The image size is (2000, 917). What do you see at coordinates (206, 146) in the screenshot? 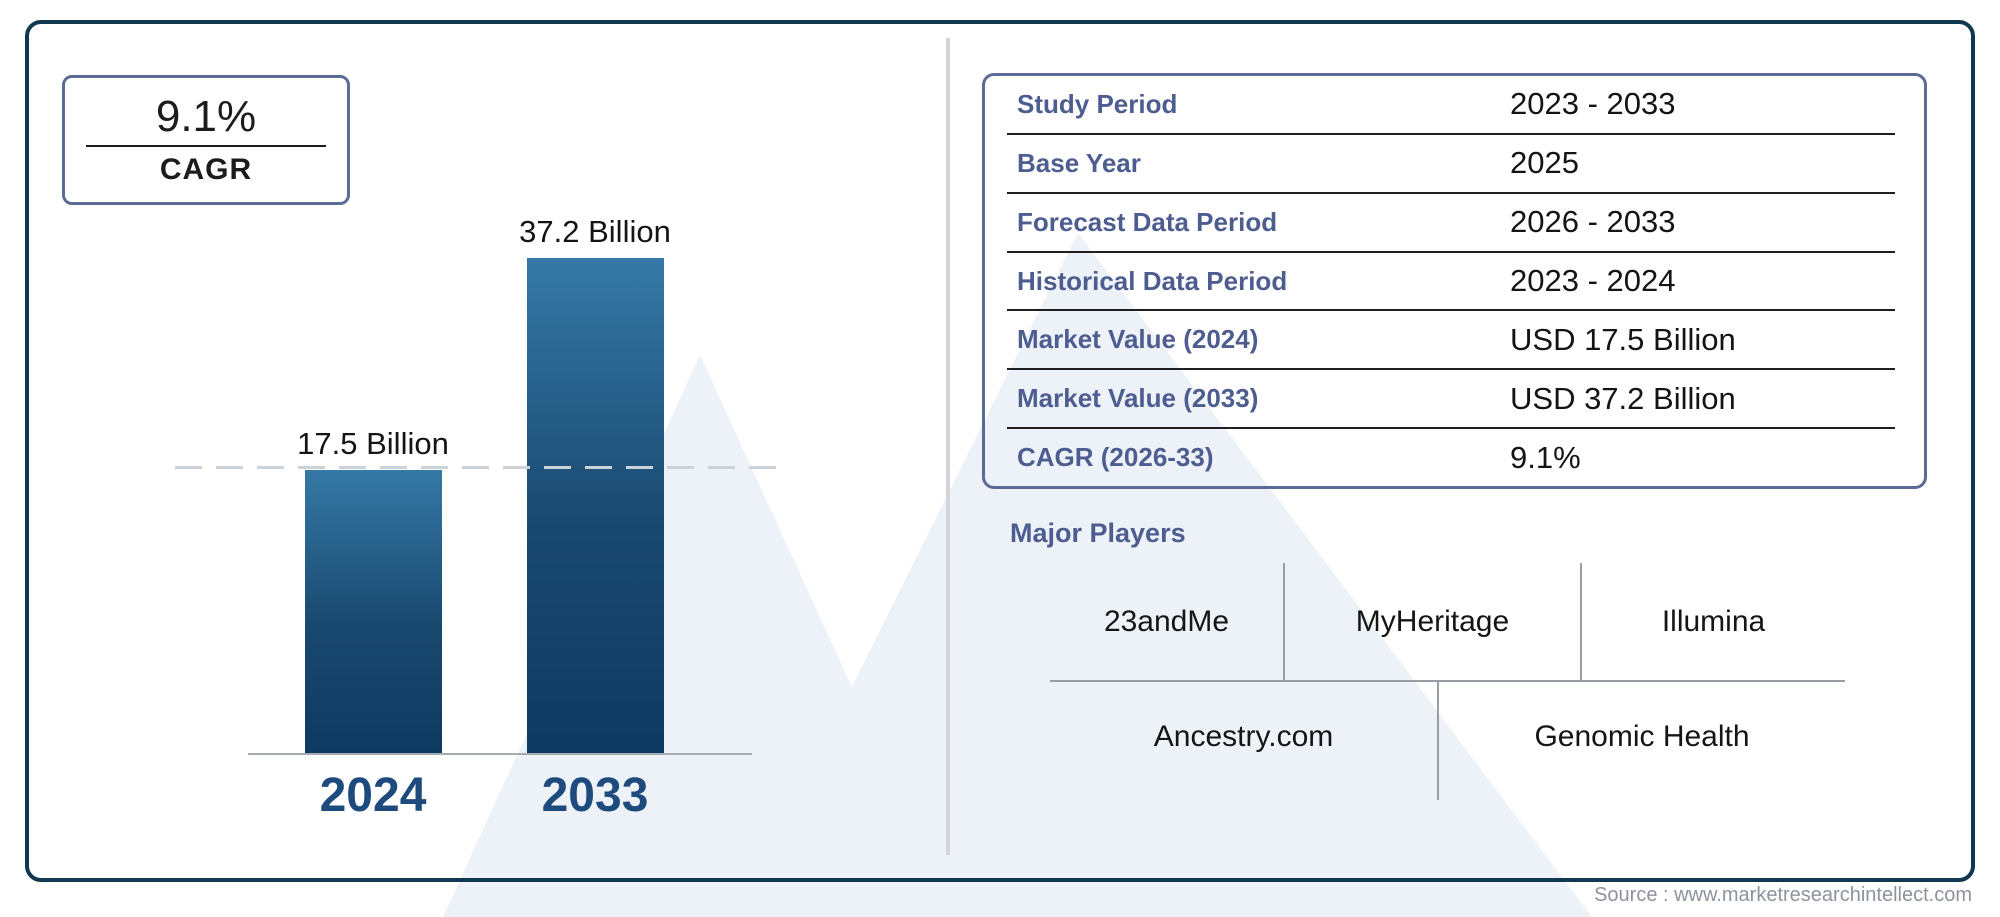
I see `cagr-divider-line` at bounding box center [206, 146].